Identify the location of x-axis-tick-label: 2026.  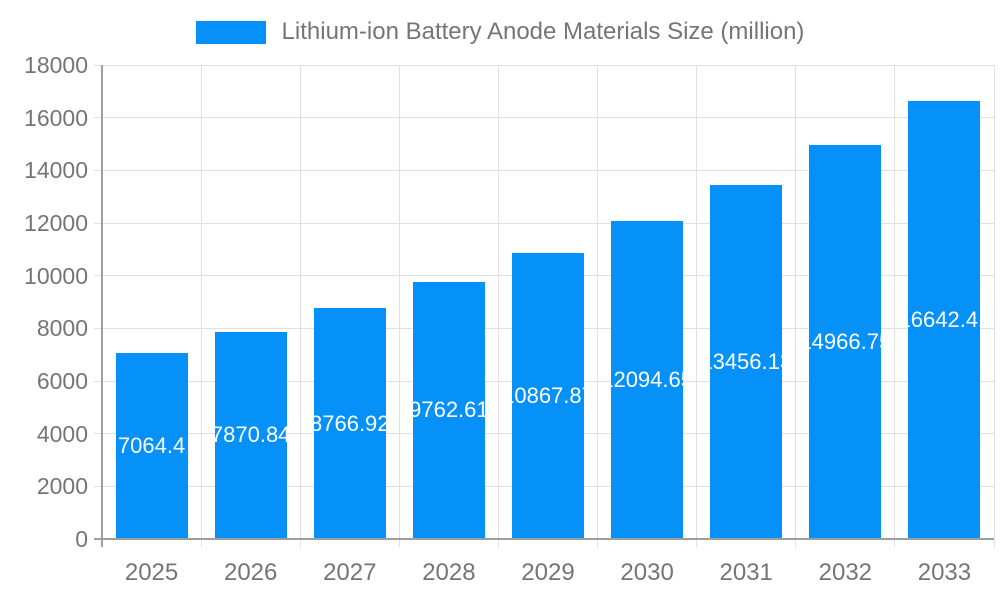
(250, 572).